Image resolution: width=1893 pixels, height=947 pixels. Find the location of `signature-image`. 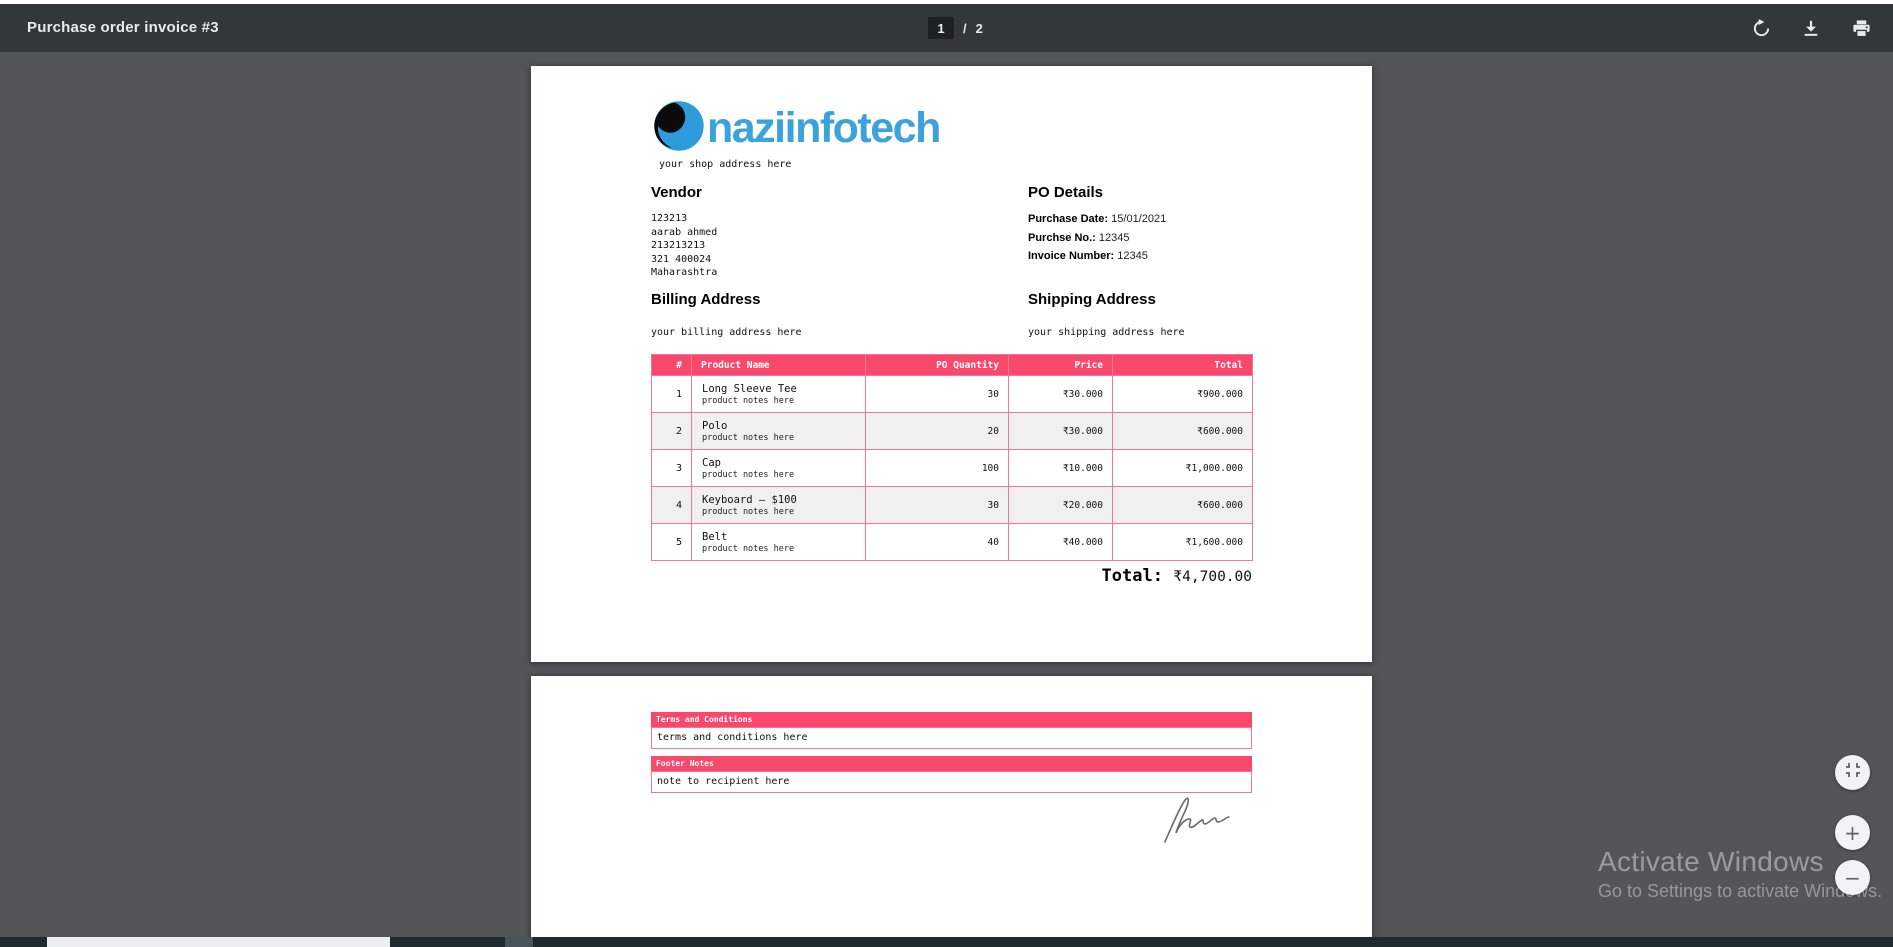

signature-image is located at coordinates (1200, 822).